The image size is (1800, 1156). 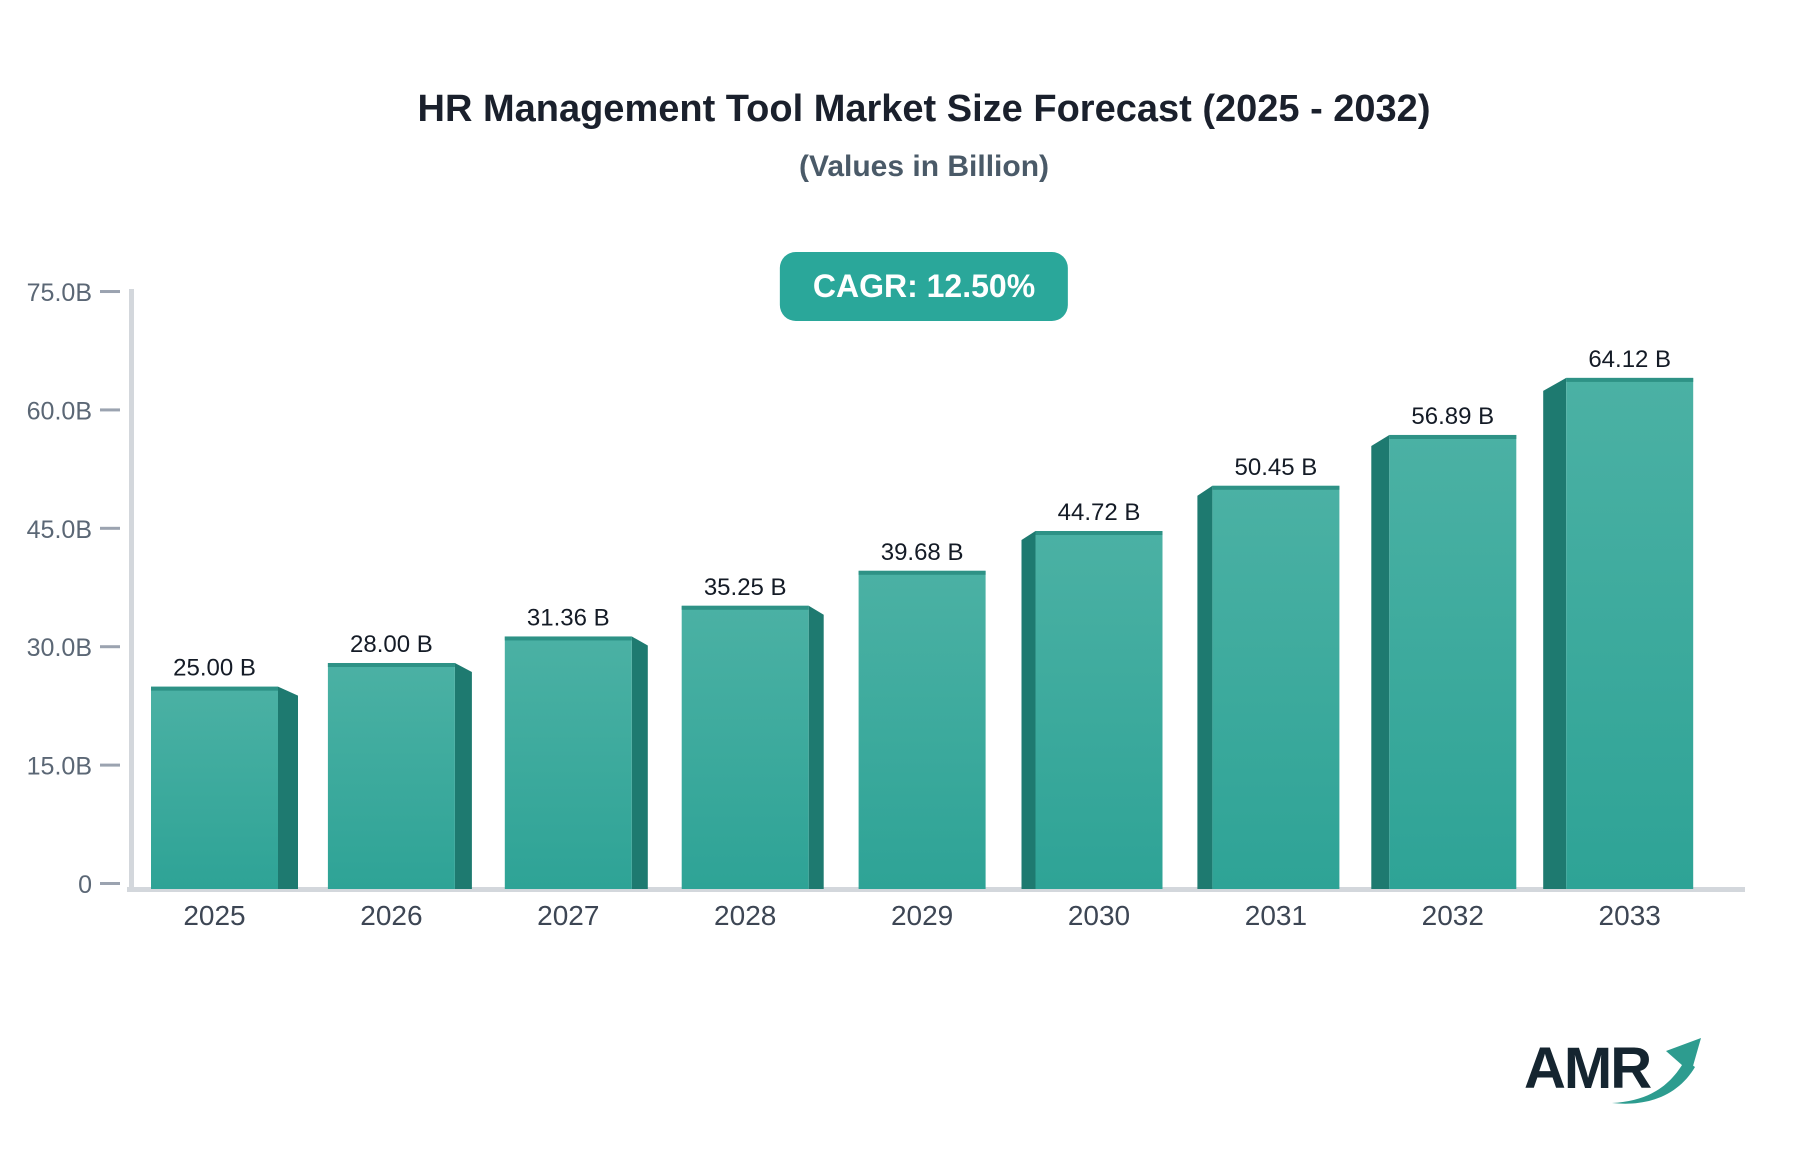 I want to click on x-axis-category-label: 2028, so click(x=745, y=915).